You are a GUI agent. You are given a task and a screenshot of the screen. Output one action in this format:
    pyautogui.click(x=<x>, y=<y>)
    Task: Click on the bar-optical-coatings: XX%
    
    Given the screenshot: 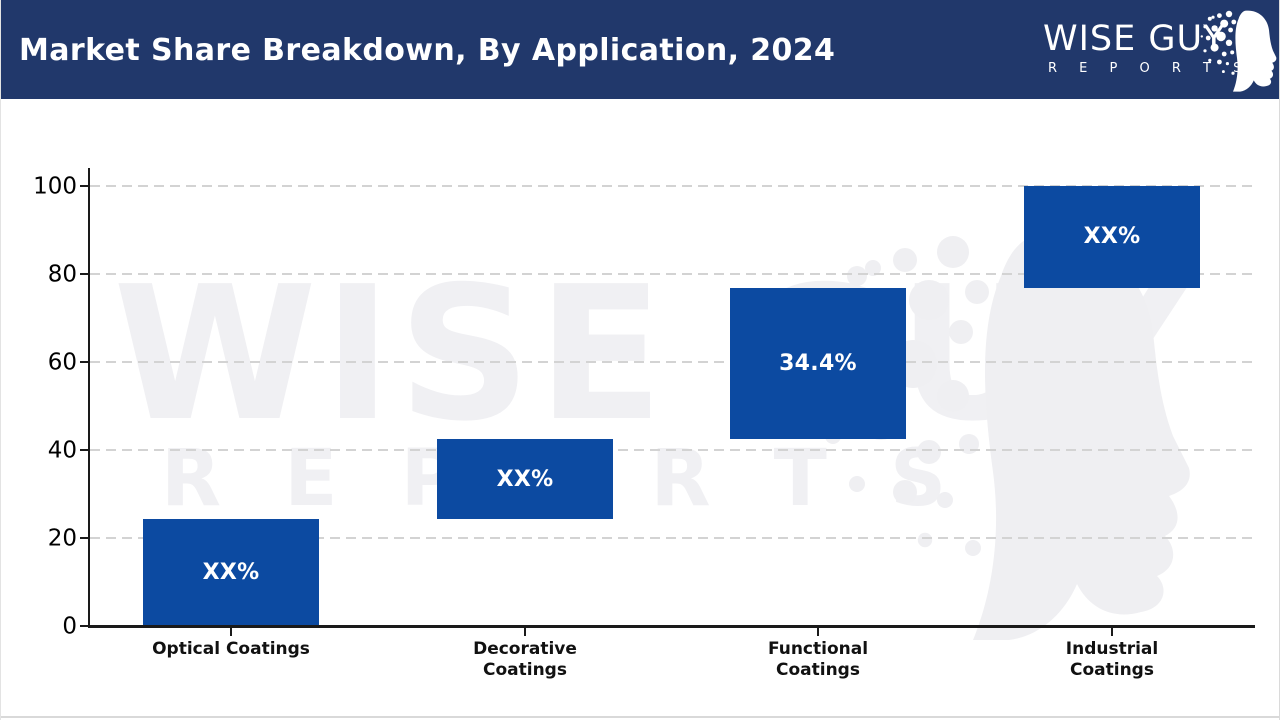 What is the action you would take?
    pyautogui.click(x=231, y=572)
    